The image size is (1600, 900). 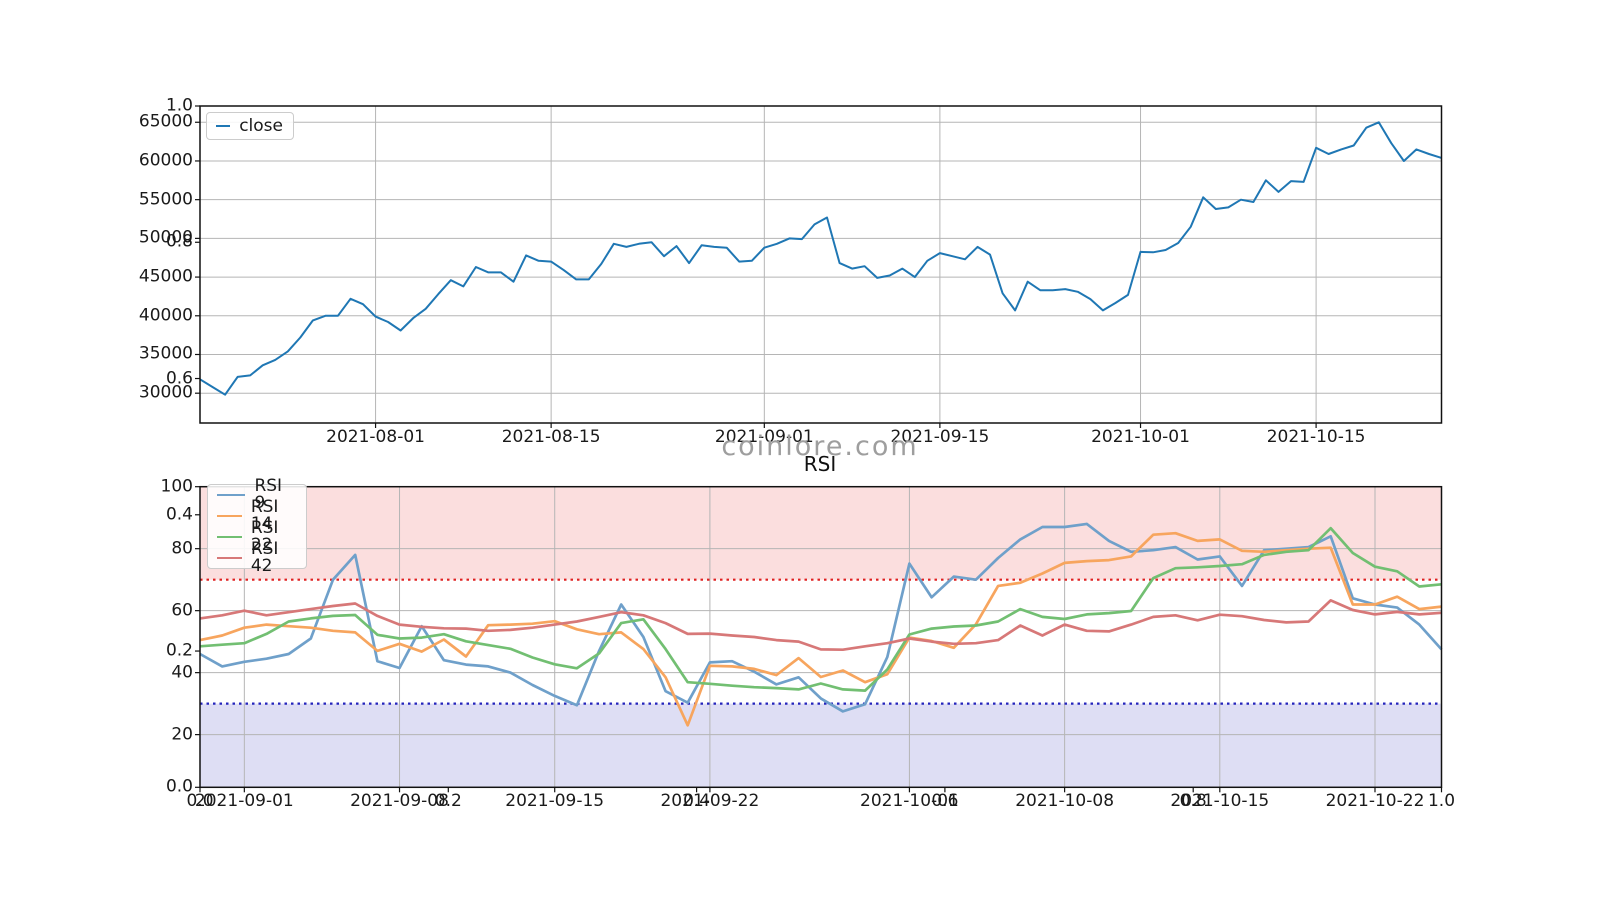 I want to click on legend-item-rsi14: RSI 14, so click(x=256, y=516).